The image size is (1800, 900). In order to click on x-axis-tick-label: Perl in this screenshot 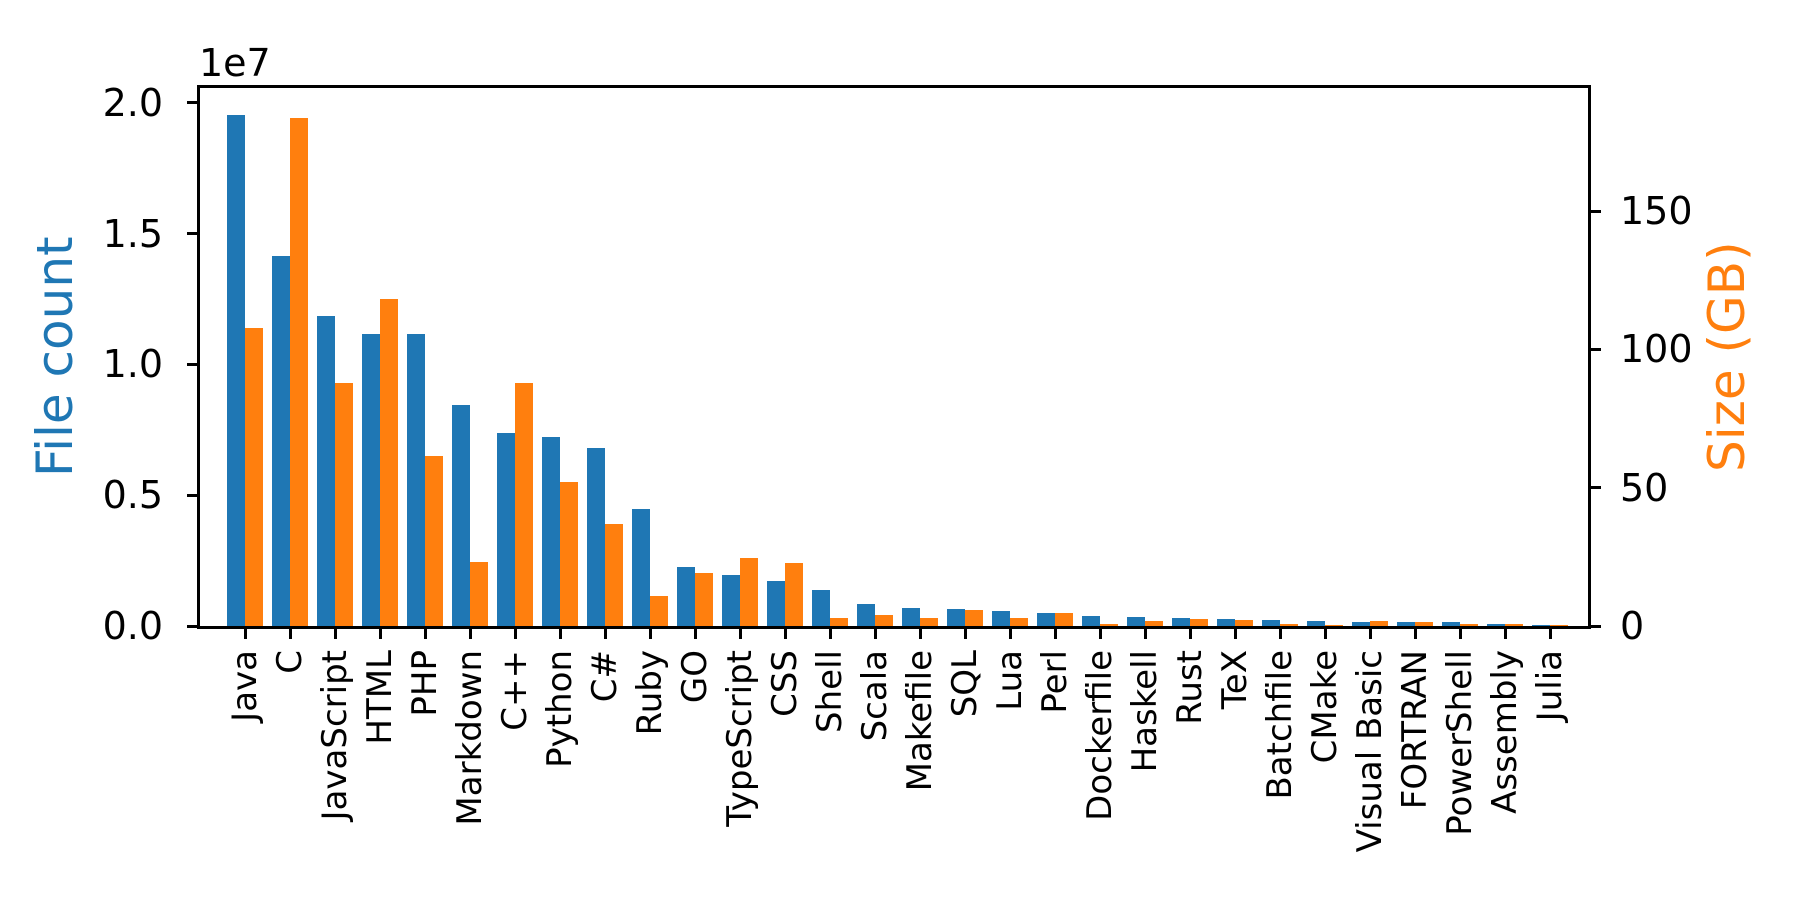, I will do `click(1055, 682)`.